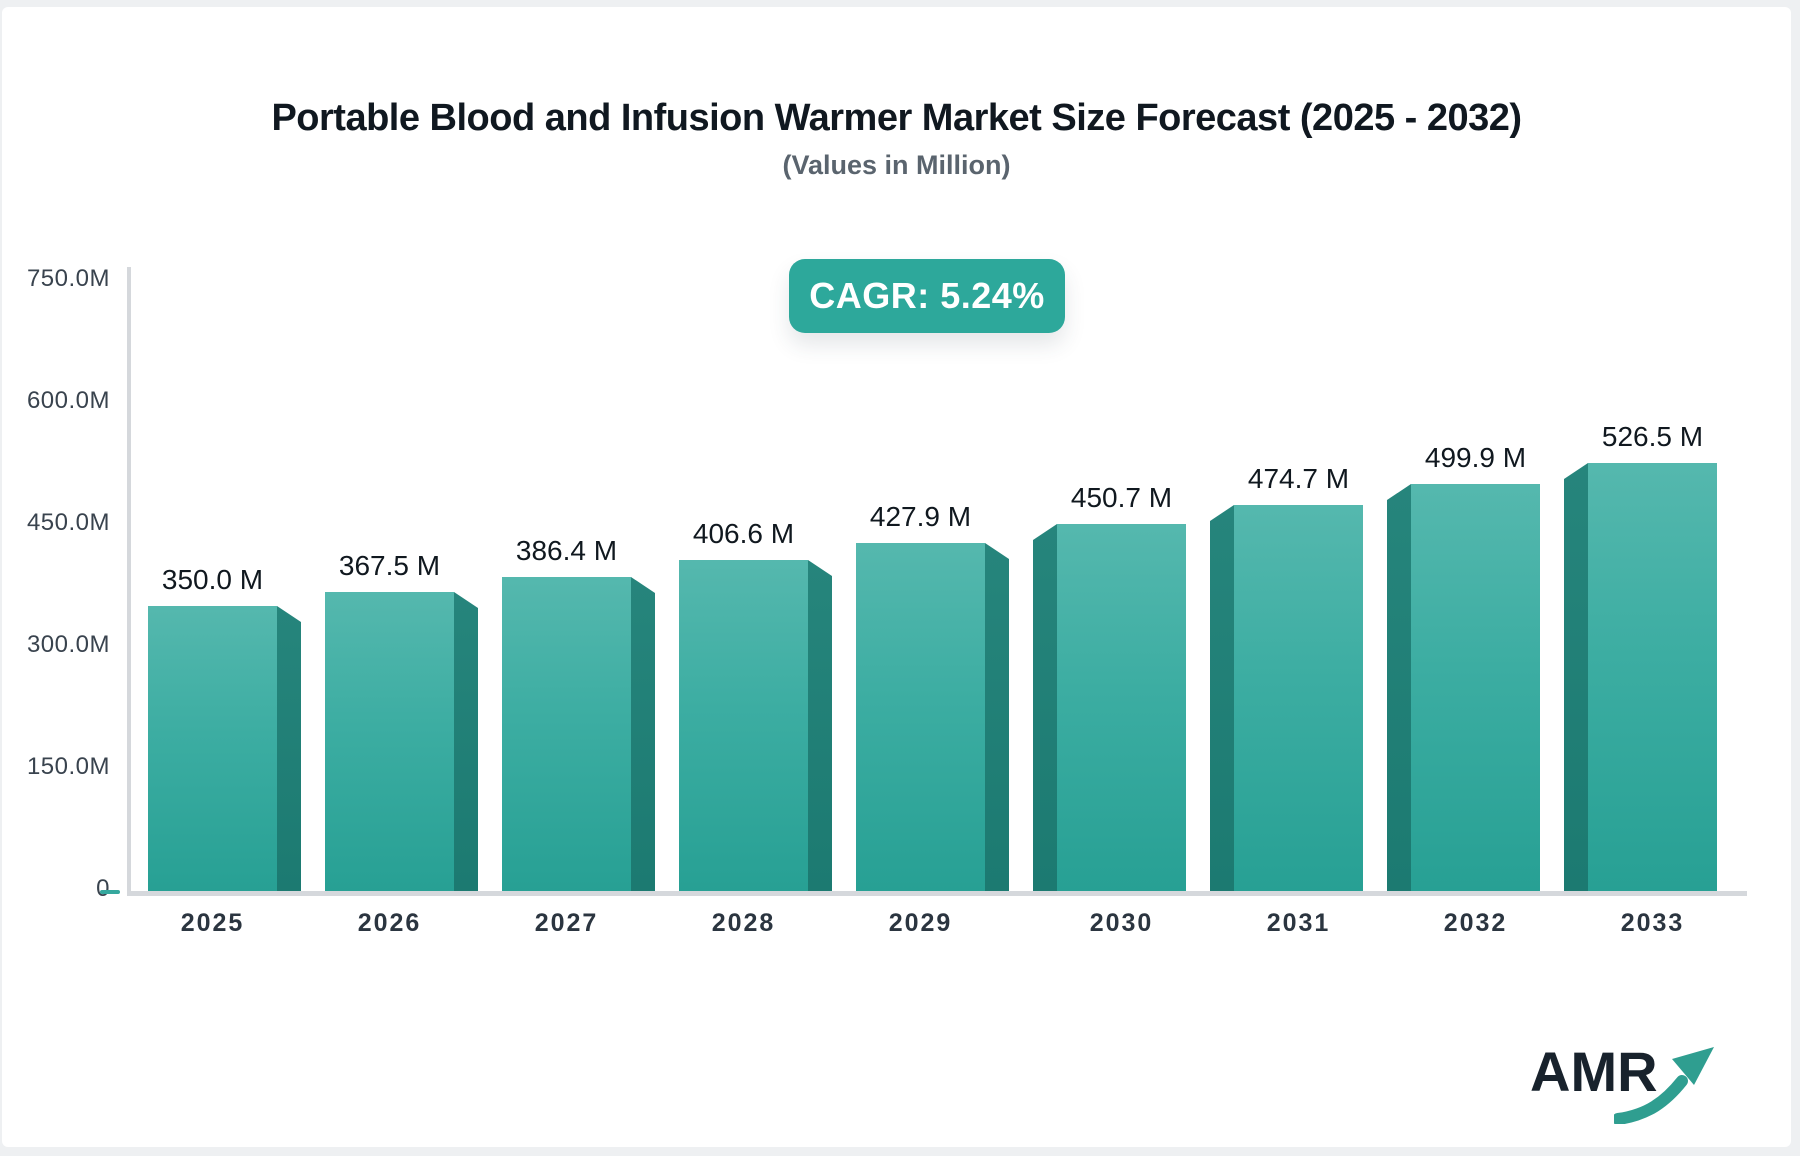 Image resolution: width=1800 pixels, height=1156 pixels. Describe the element at coordinates (937, 893) in the screenshot. I see `x-axis-line` at that location.